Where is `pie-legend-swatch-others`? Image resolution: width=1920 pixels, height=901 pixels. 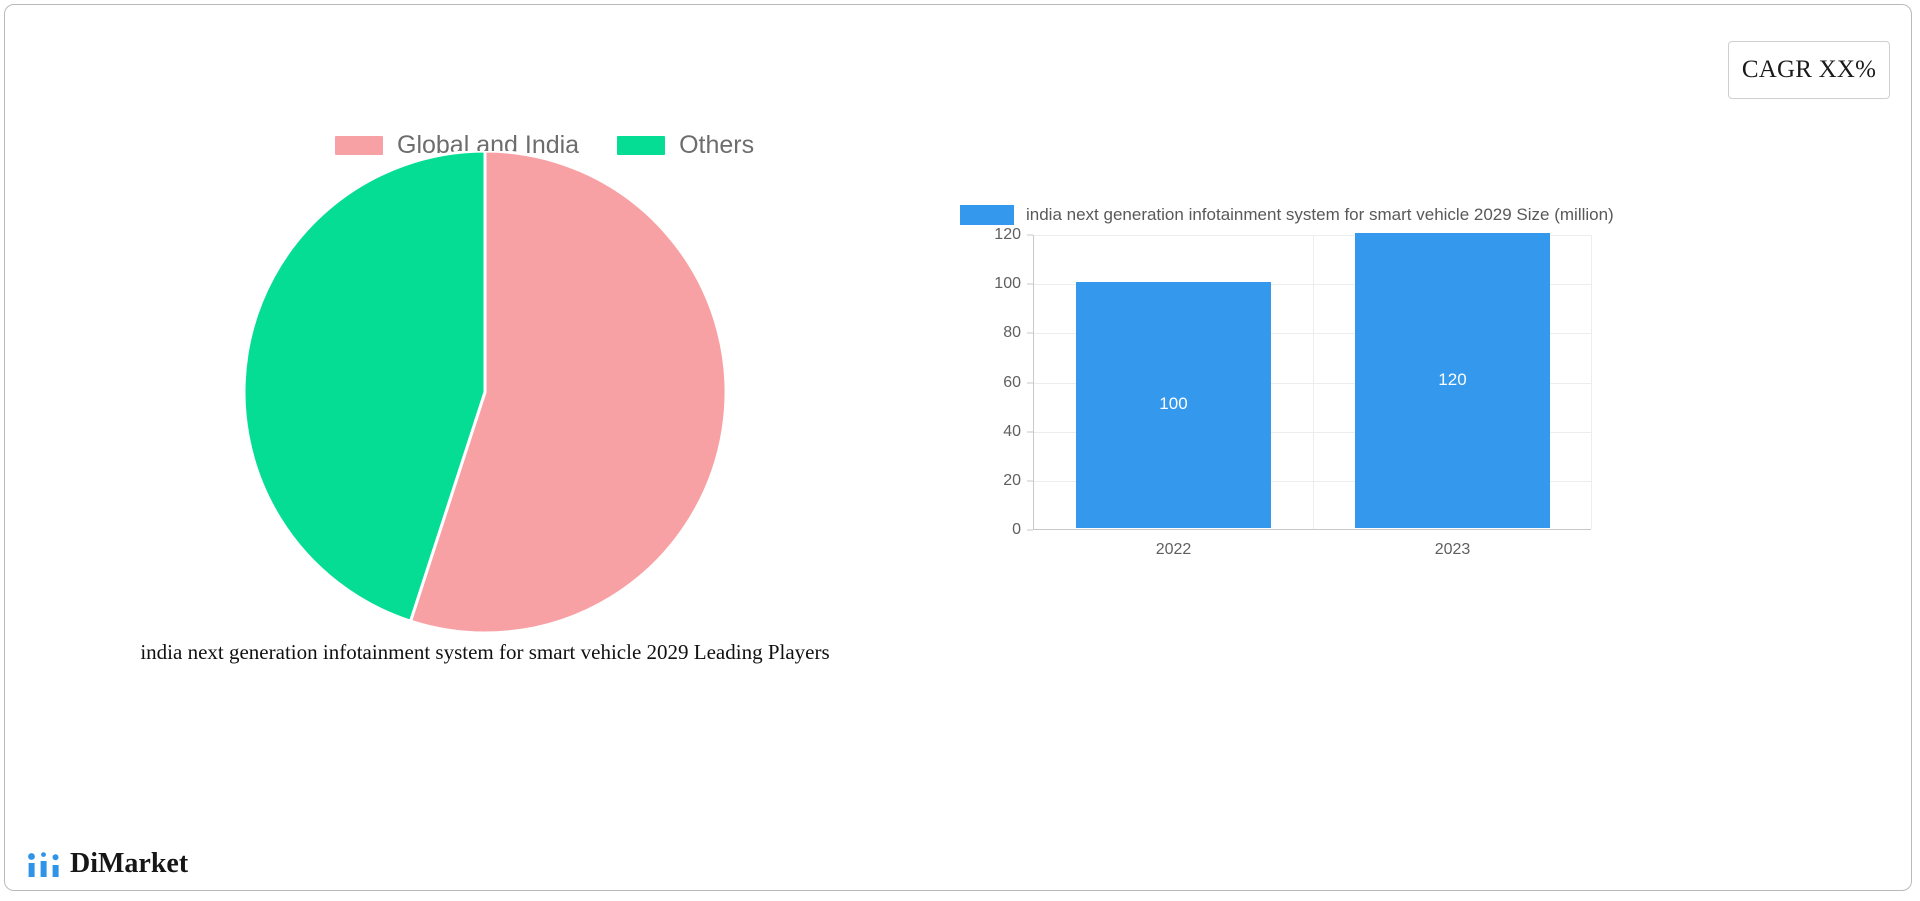
pie-legend-swatch-others is located at coordinates (641, 145).